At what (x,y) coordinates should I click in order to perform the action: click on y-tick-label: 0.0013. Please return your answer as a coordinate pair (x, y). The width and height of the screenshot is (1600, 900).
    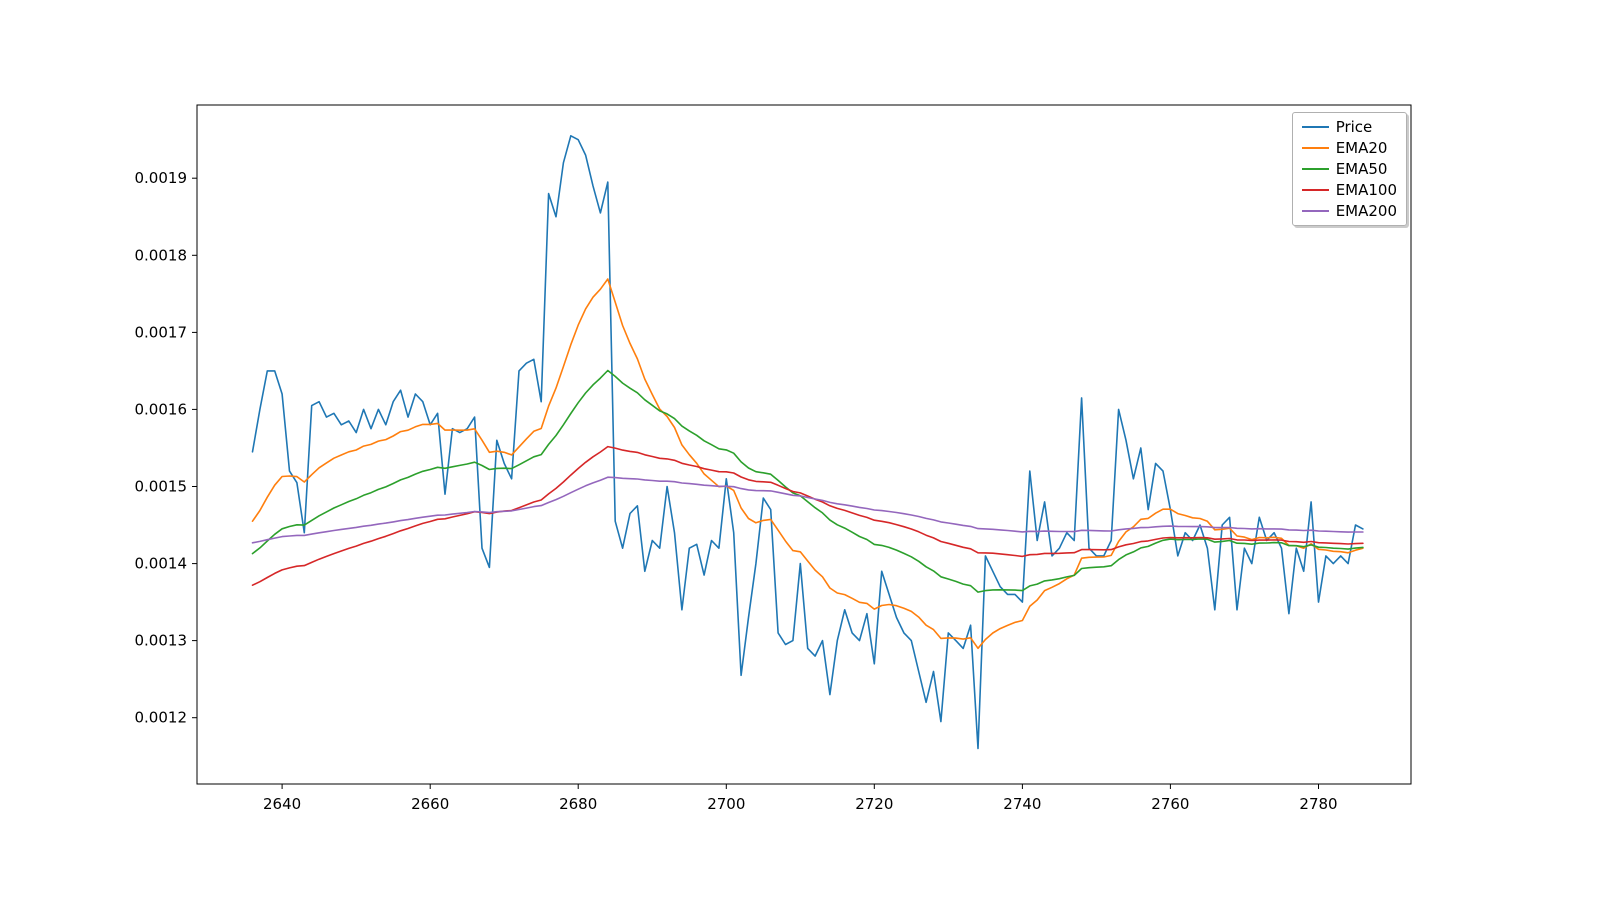
    Looking at the image, I should click on (161, 641).